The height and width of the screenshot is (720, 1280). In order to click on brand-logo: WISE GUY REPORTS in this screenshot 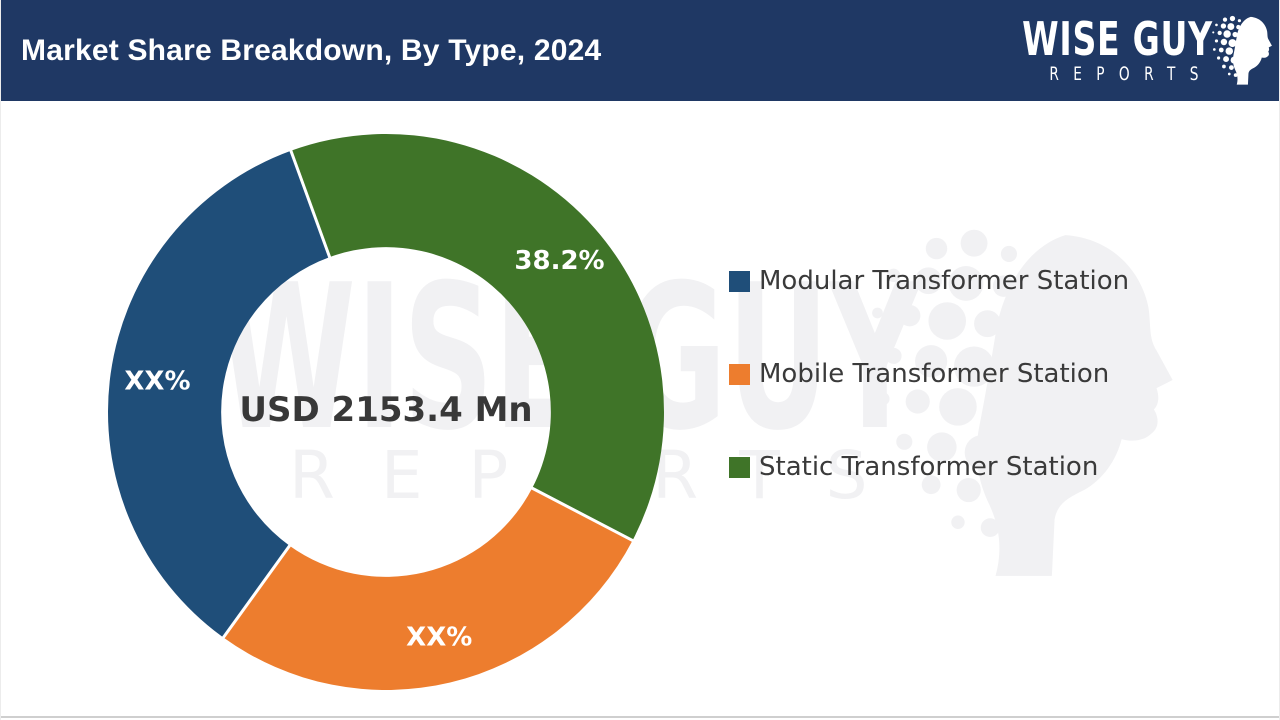, I will do `click(1110, 50)`.